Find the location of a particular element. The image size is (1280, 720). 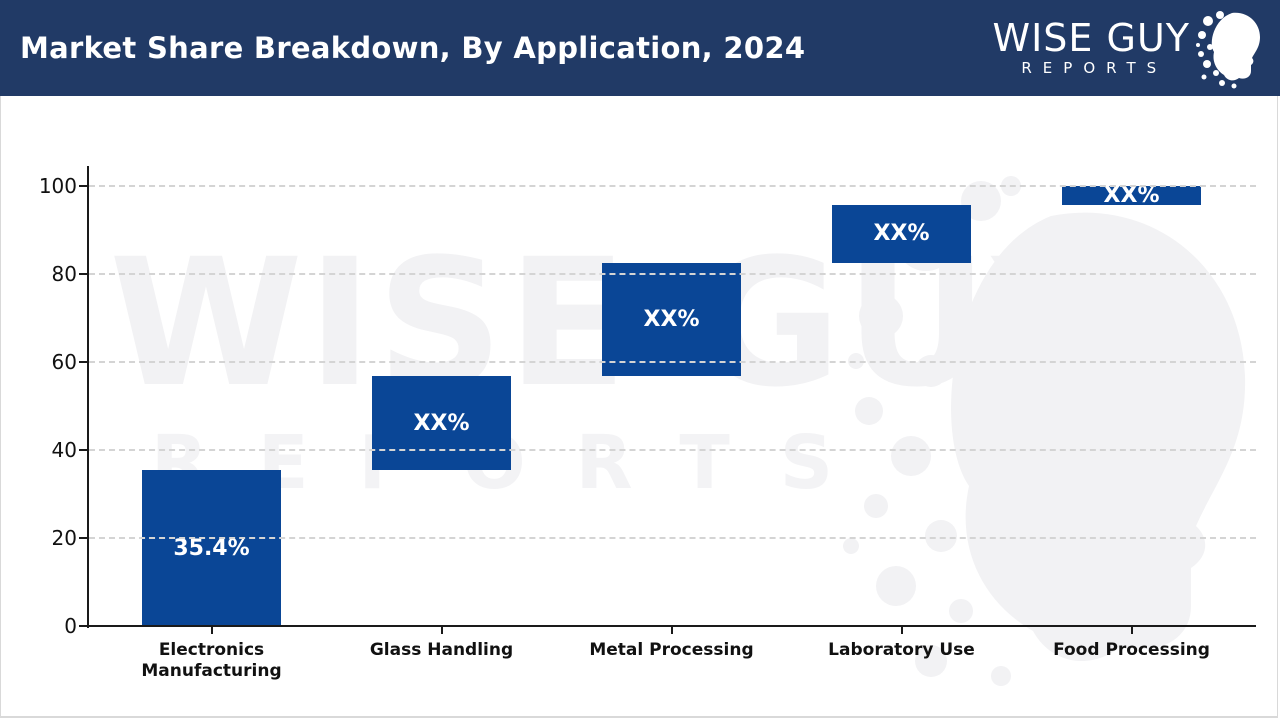

x-category-label: Glass Handling is located at coordinates (441, 650).